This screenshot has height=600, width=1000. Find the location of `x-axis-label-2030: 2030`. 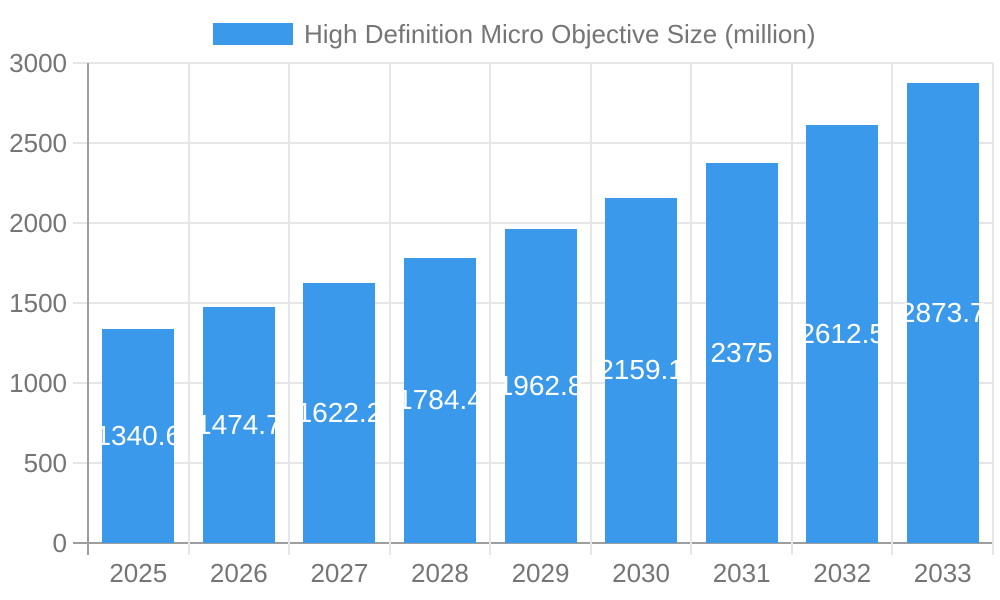

x-axis-label-2030: 2030 is located at coordinates (641, 573).